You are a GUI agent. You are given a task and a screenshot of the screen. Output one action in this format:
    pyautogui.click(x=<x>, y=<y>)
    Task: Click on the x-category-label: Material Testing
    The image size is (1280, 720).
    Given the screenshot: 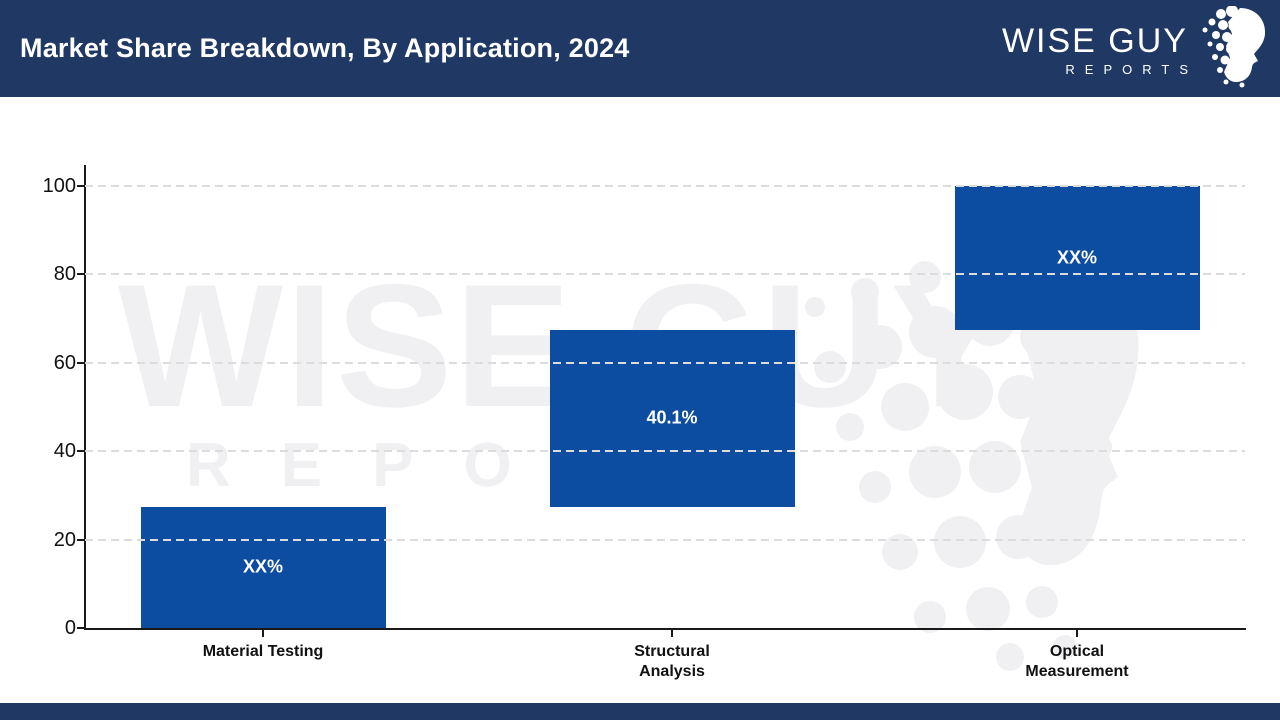 What is the action you would take?
    pyautogui.click(x=263, y=652)
    